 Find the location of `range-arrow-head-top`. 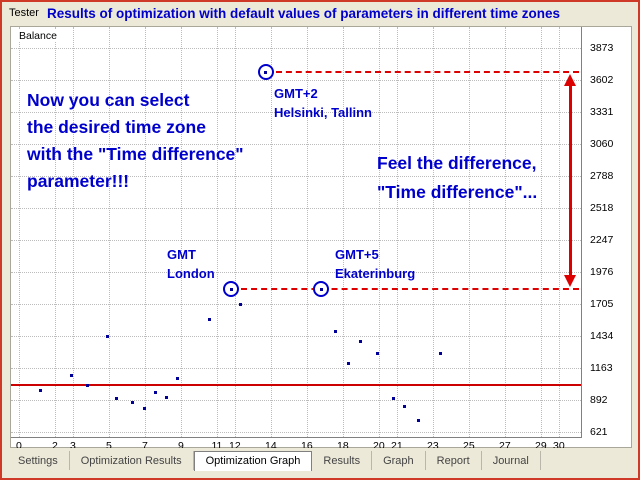

range-arrow-head-top is located at coordinates (570, 80).